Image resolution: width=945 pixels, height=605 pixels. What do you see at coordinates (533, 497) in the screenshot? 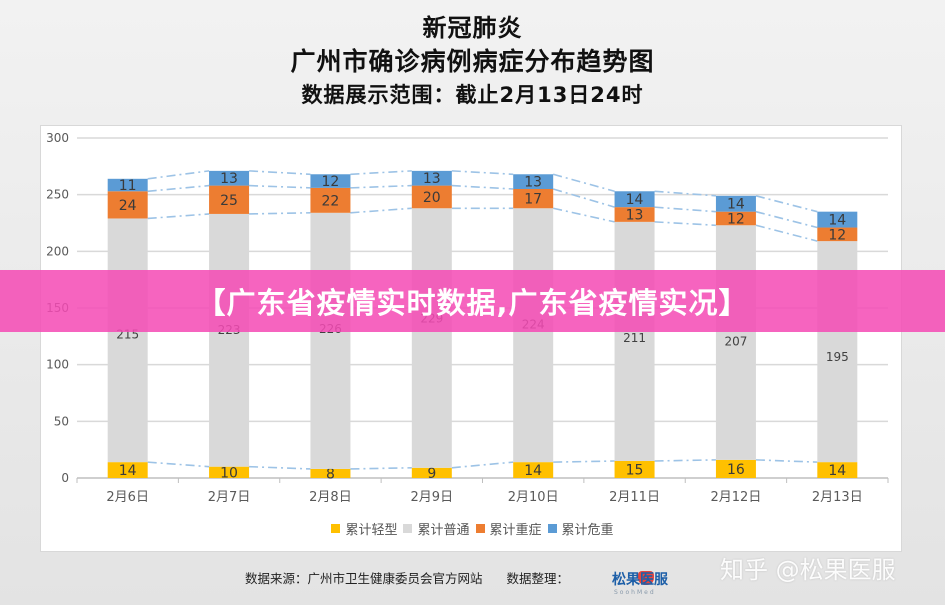
I see `x-tick-label: 2月10日` at bounding box center [533, 497].